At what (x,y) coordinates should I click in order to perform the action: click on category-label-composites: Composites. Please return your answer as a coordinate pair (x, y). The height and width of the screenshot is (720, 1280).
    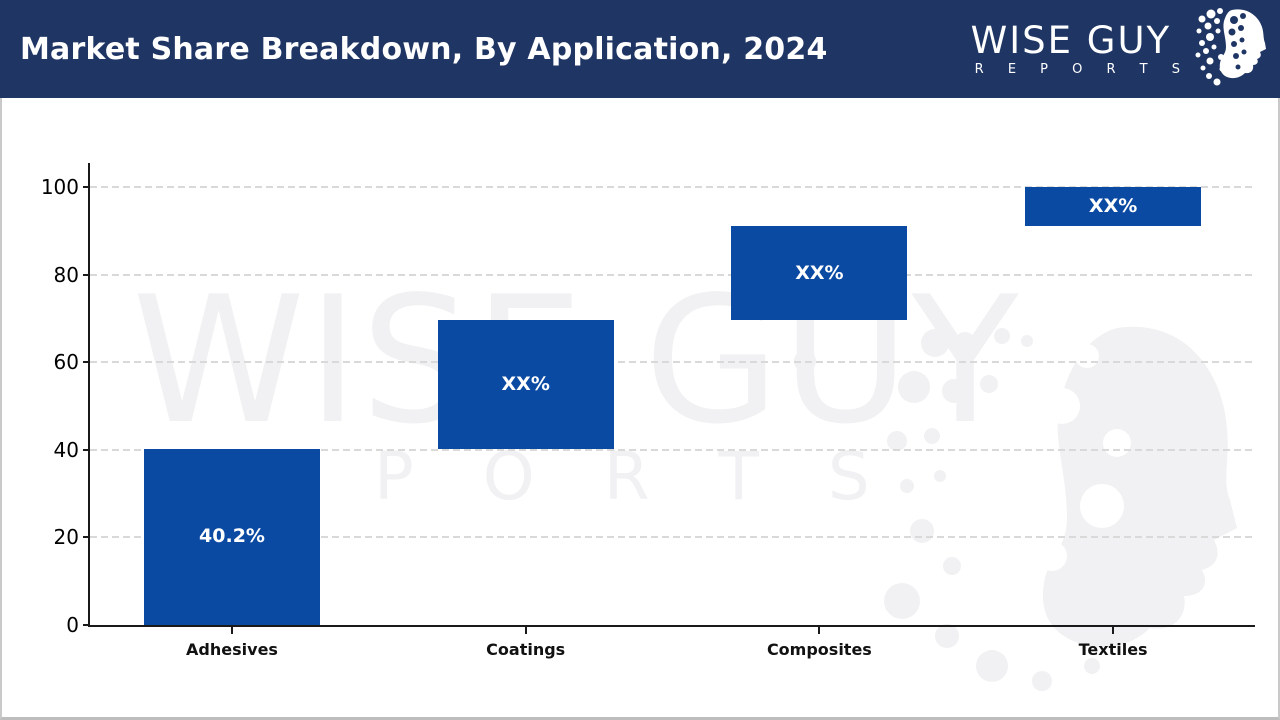
    Looking at the image, I should click on (819, 649).